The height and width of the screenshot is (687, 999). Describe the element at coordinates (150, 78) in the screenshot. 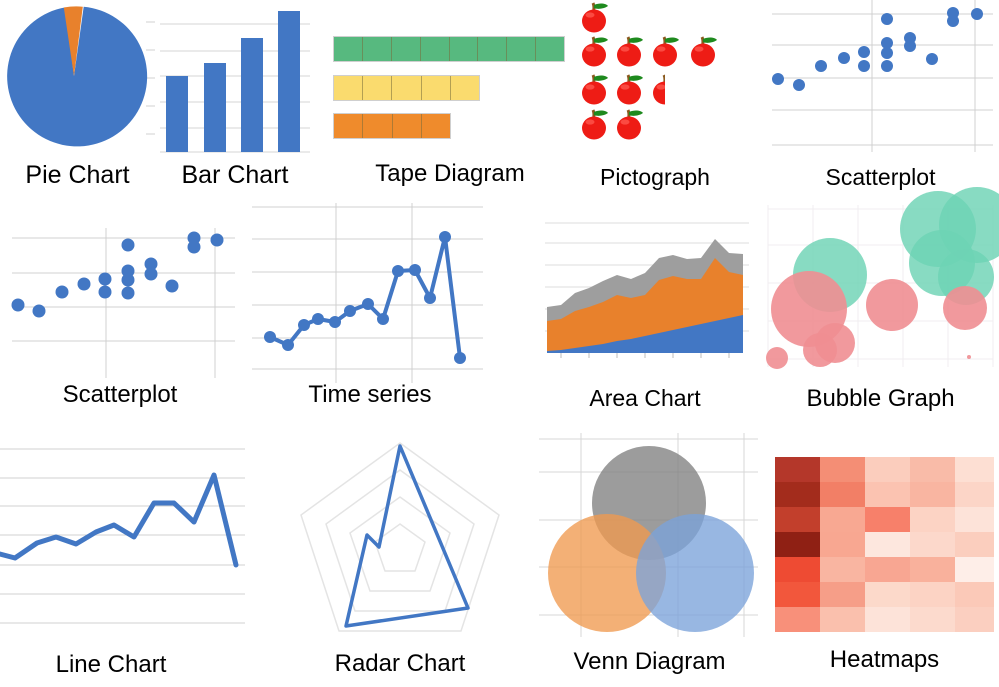

I see `pie-gridlines` at that location.